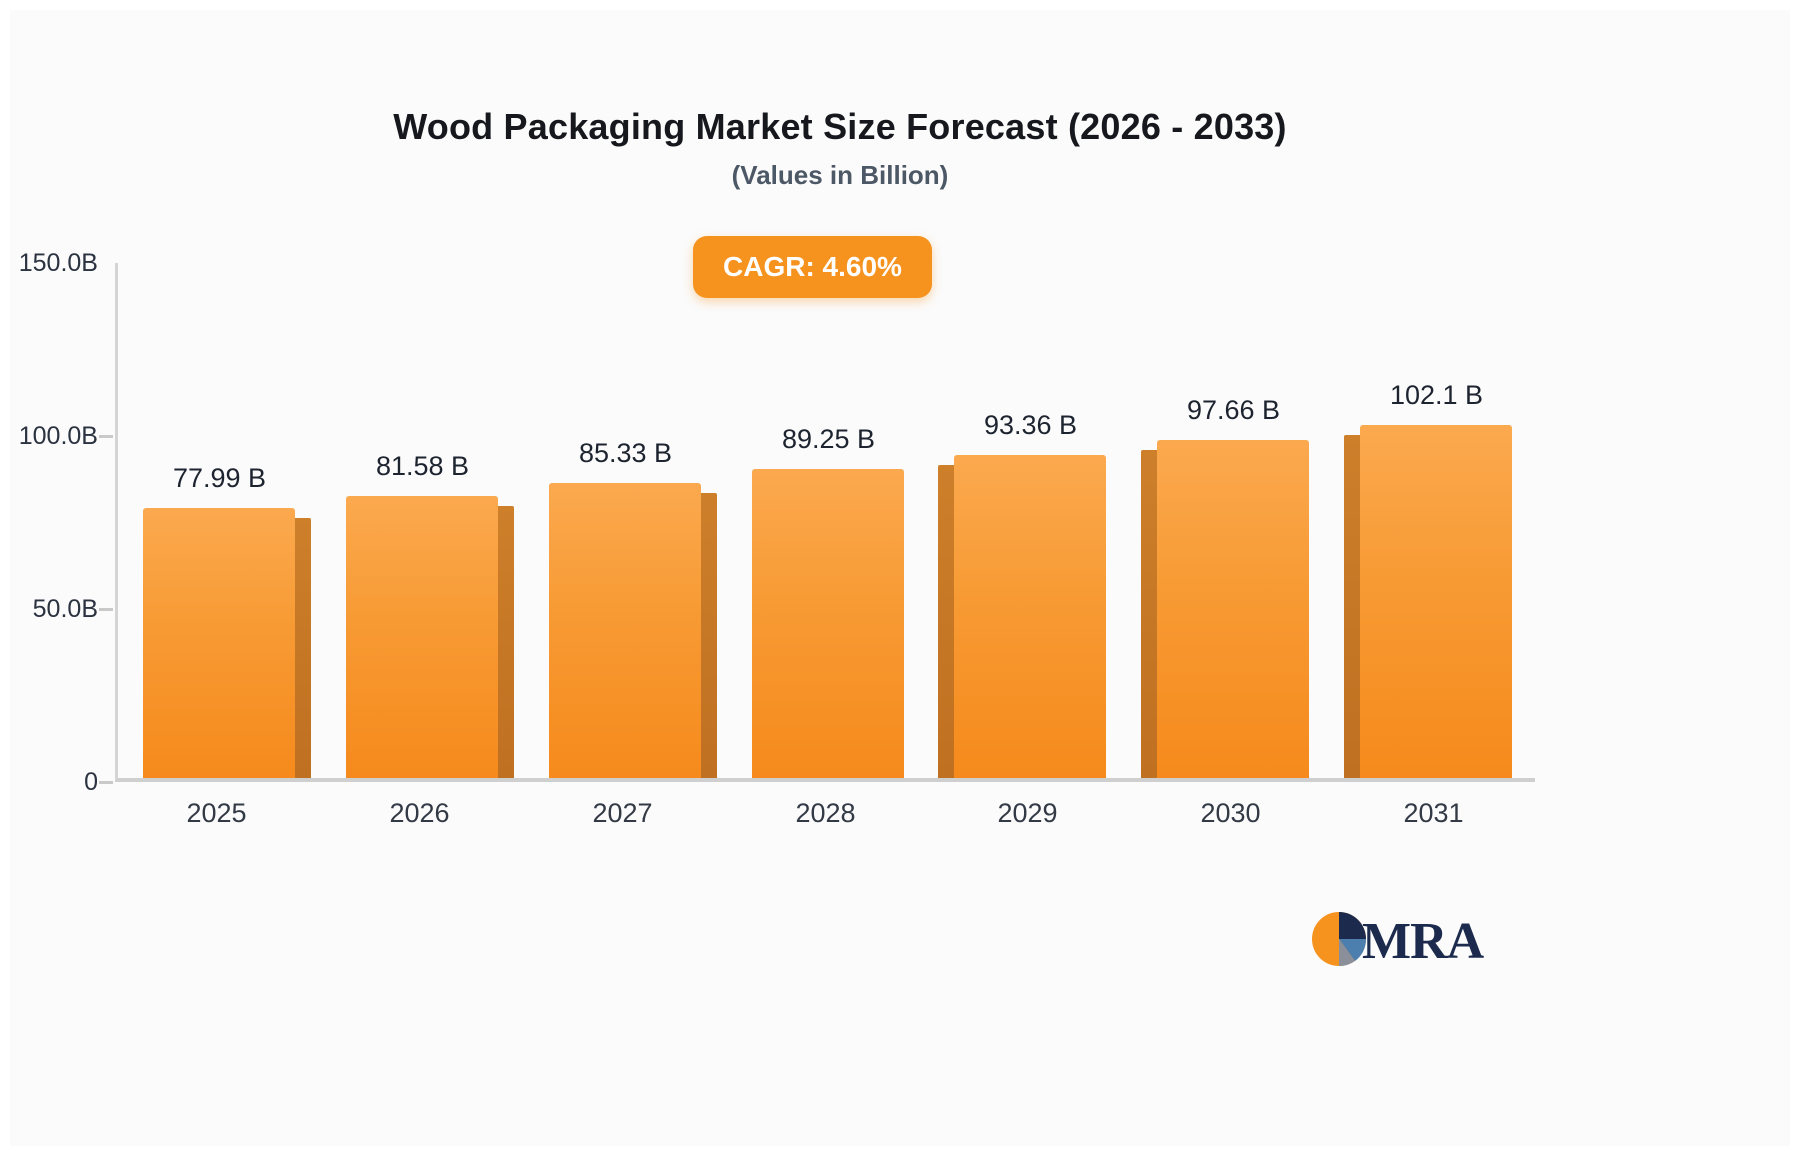 The width and height of the screenshot is (1800, 1156). I want to click on x-tick-label: 2028, so click(825, 813).